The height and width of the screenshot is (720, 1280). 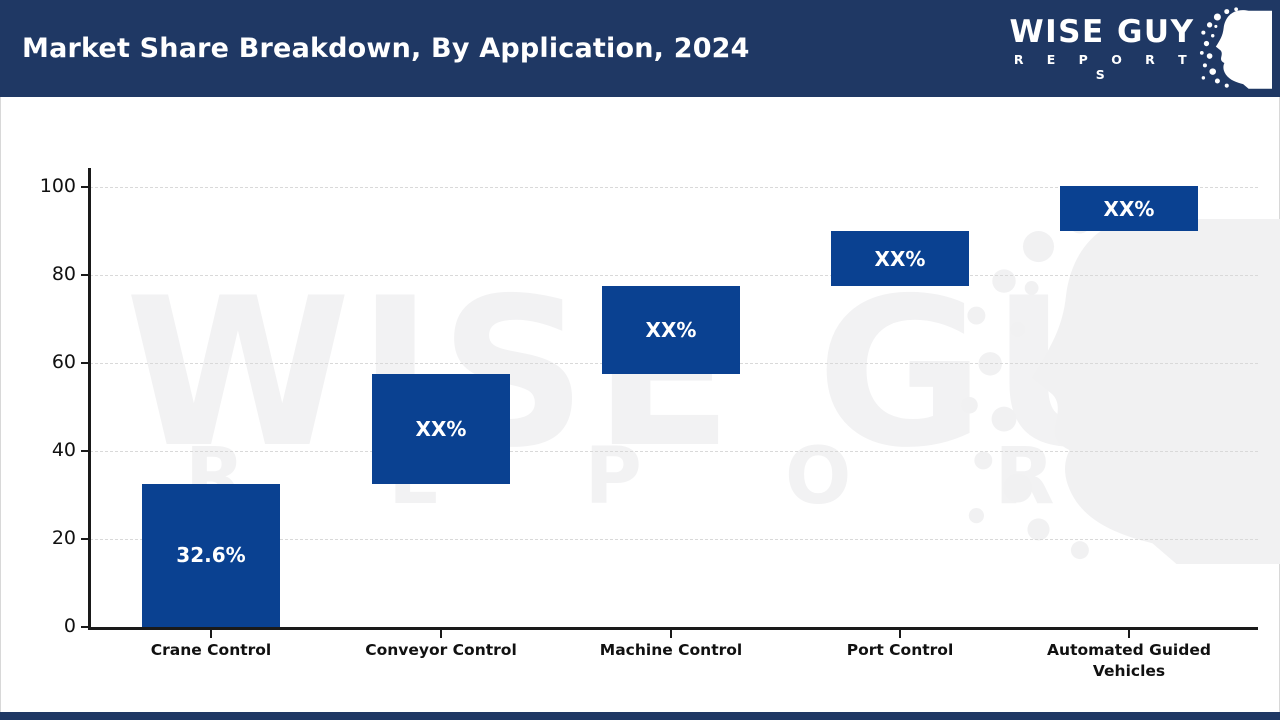 I want to click on y-tick-label: 60, so click(x=63, y=362).